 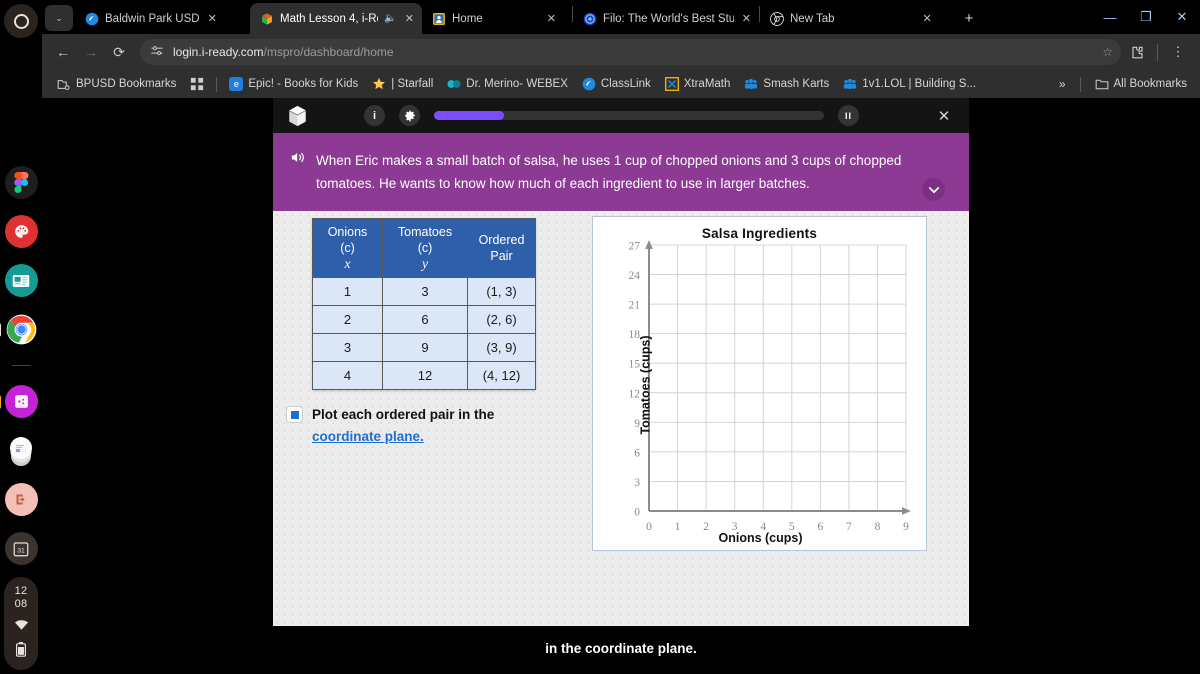 What do you see at coordinates (425, 291) in the screenshot?
I see `cell-tomatoes: 3` at bounding box center [425, 291].